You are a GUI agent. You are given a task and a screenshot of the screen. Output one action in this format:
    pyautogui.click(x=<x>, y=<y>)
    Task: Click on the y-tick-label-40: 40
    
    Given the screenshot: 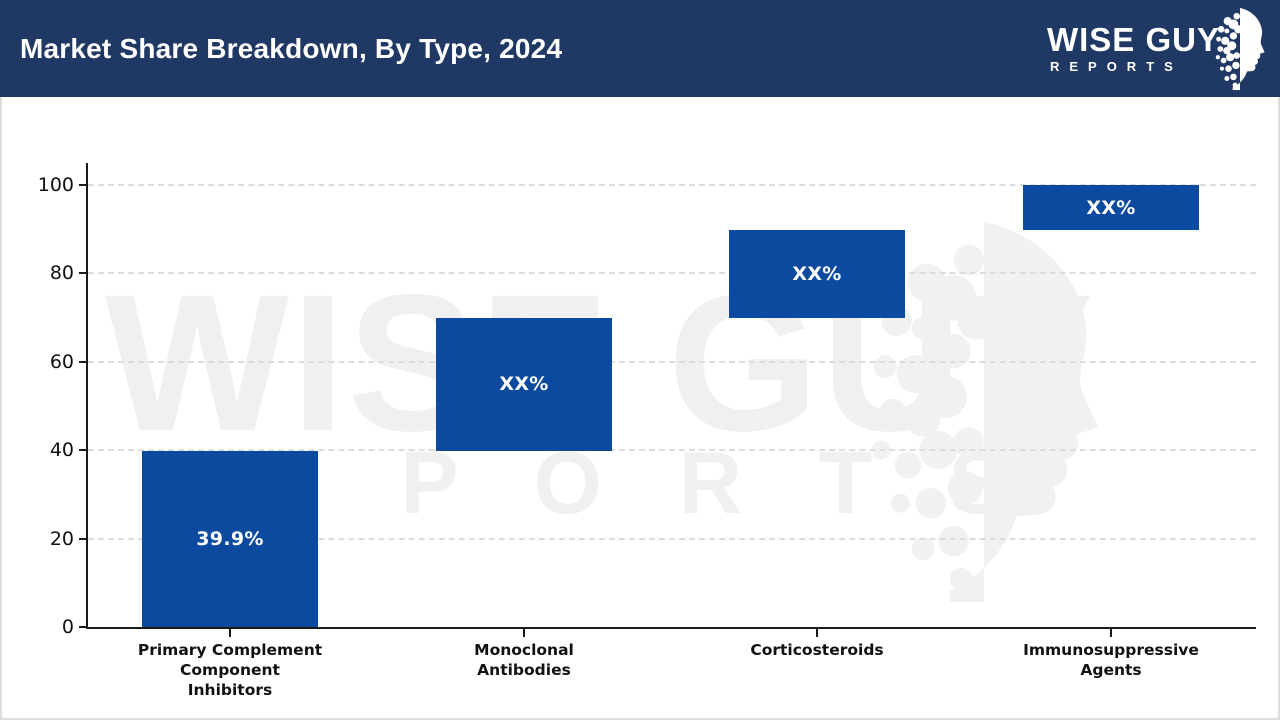 What is the action you would take?
    pyautogui.click(x=61, y=450)
    